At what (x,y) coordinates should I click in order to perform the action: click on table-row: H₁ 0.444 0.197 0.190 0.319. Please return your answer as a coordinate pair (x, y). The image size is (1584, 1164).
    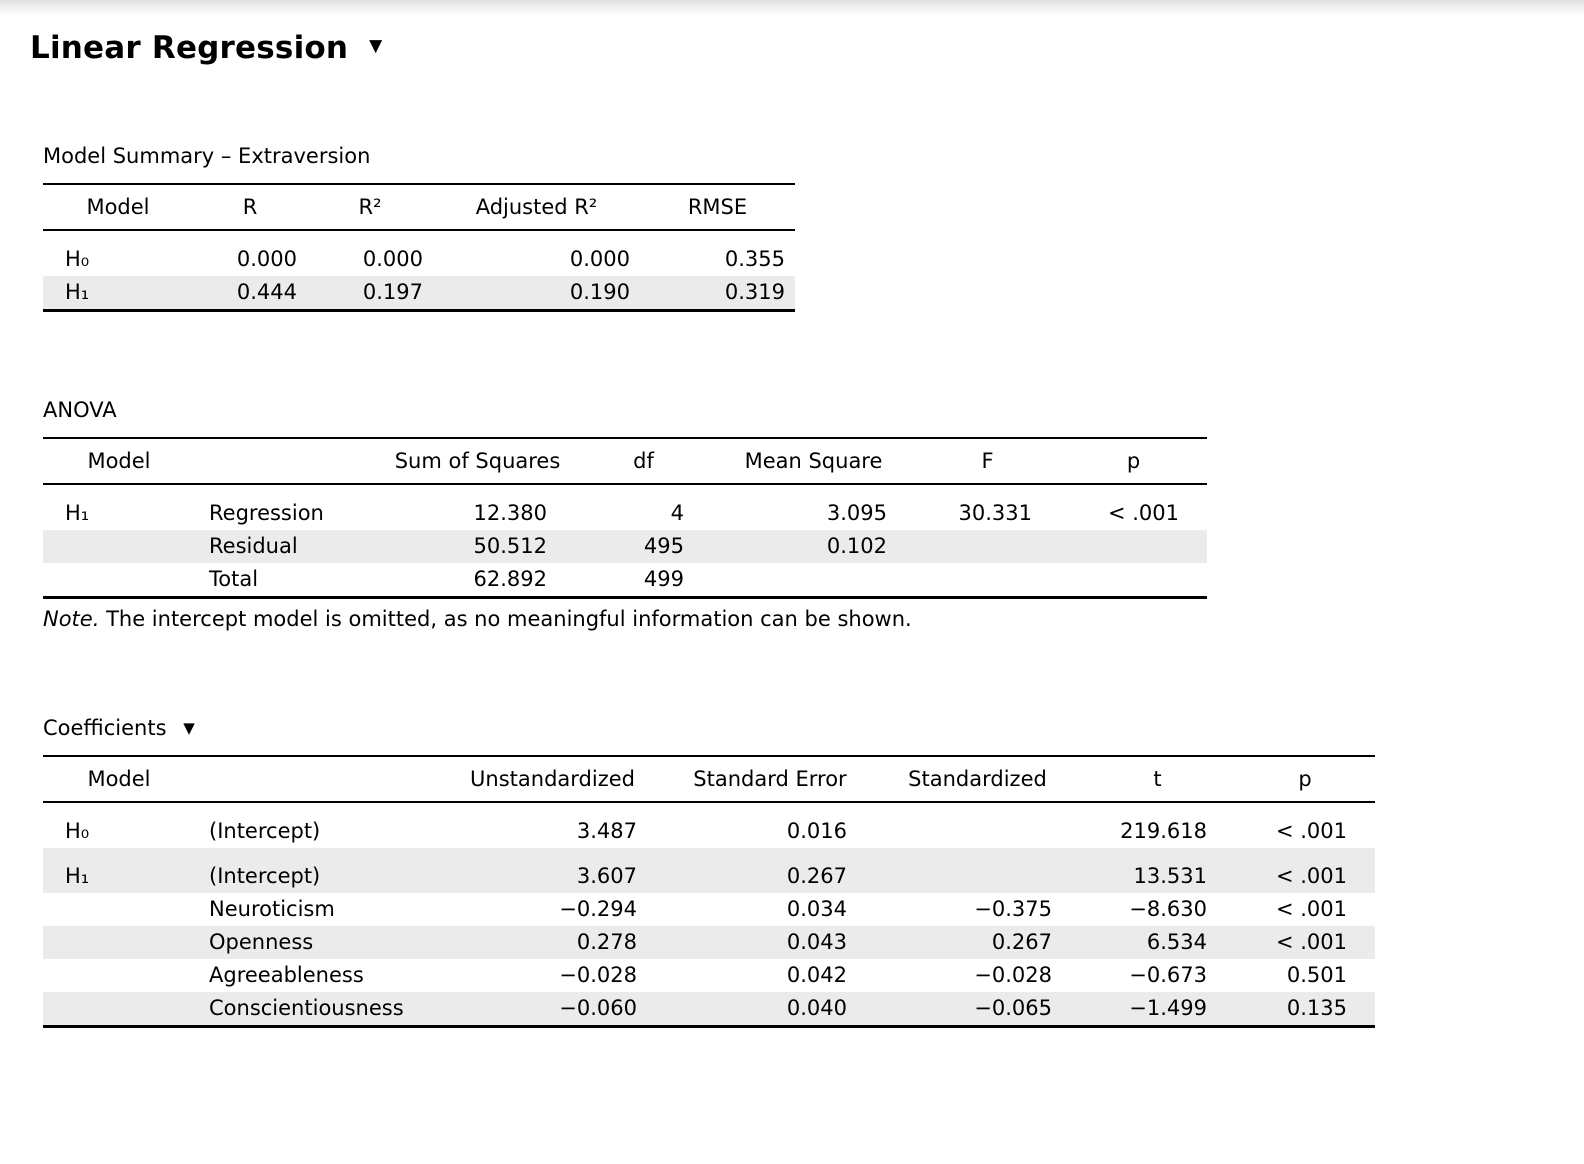
    Looking at the image, I should click on (419, 293).